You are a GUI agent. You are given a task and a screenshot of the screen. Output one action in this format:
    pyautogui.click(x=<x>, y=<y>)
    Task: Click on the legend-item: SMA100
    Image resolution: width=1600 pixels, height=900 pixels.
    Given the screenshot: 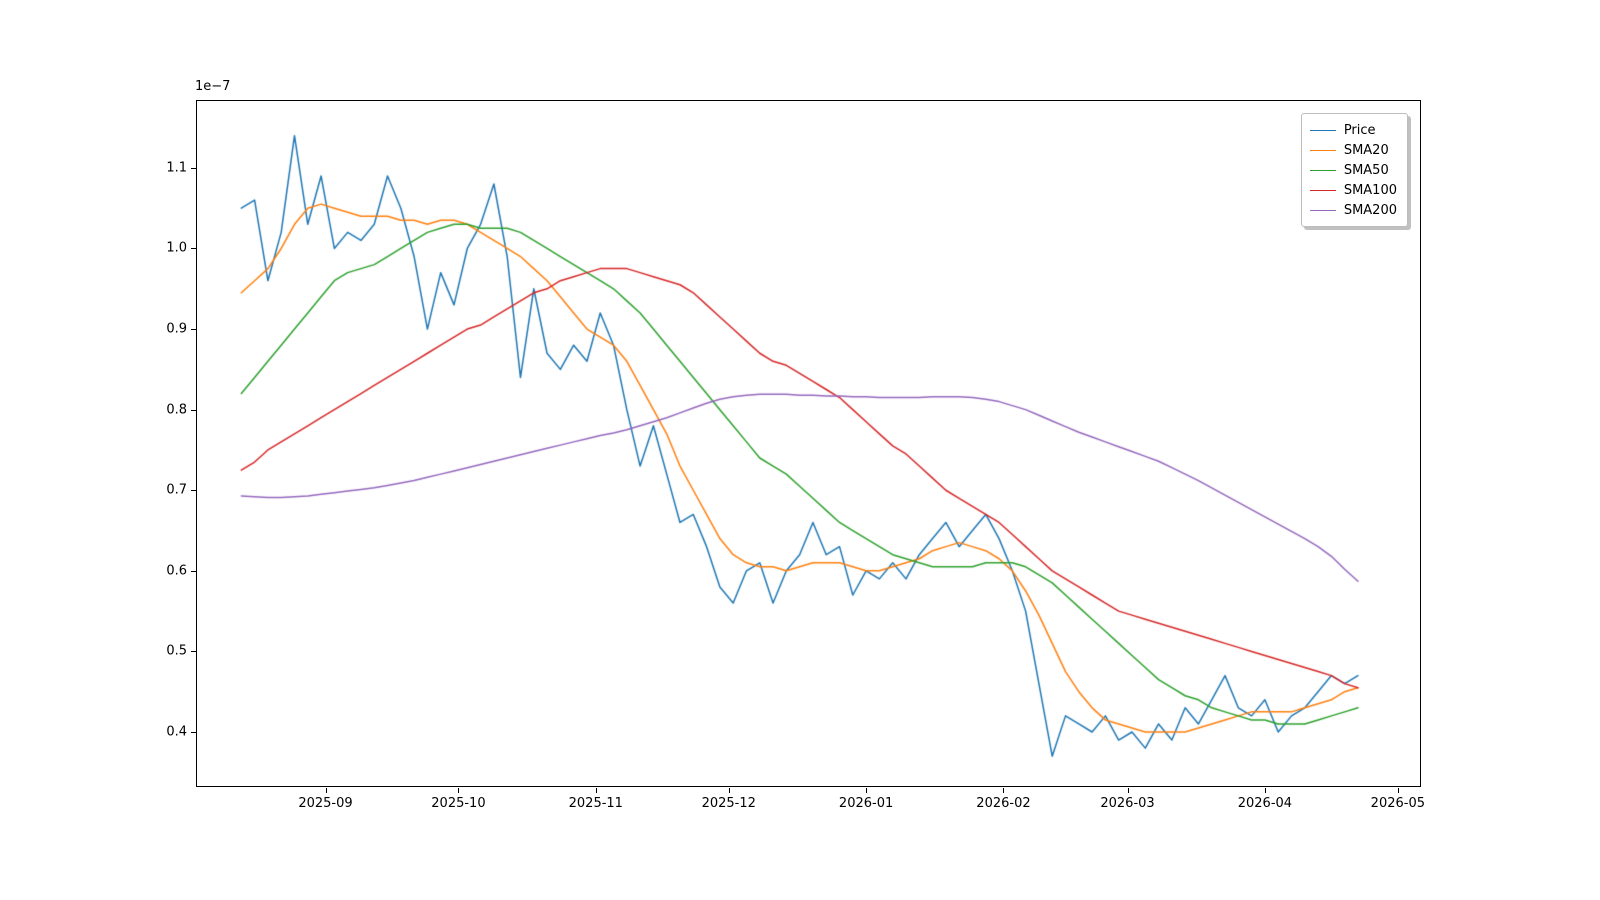 What is the action you would take?
    pyautogui.click(x=1353, y=190)
    